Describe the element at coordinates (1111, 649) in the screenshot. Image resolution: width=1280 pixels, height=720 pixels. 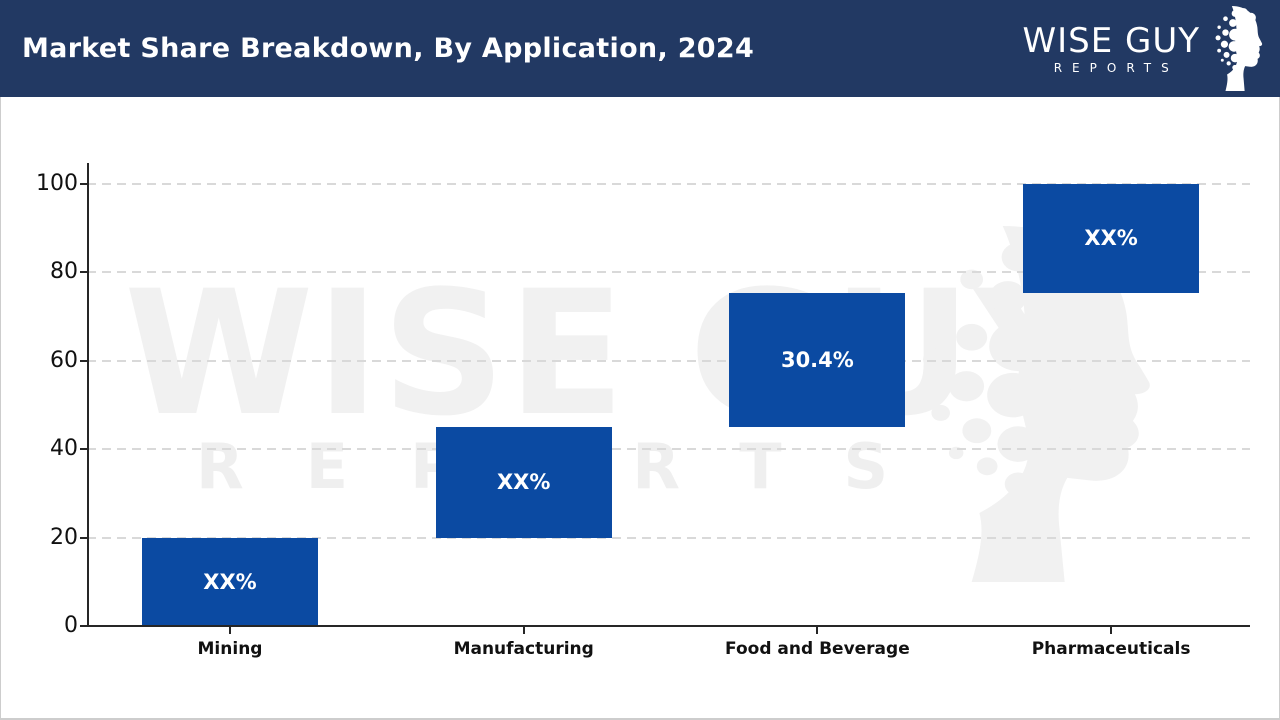
I see `x-tick-label: Pharmaceuticals` at that location.